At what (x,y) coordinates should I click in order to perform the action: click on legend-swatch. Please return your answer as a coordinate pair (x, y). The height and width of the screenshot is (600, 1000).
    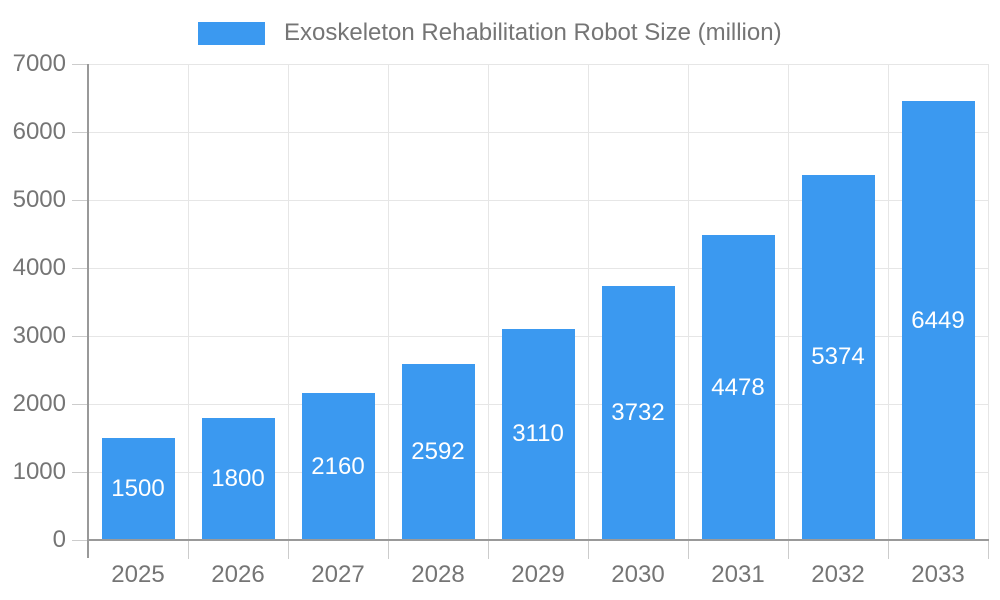
    Looking at the image, I should click on (231, 33).